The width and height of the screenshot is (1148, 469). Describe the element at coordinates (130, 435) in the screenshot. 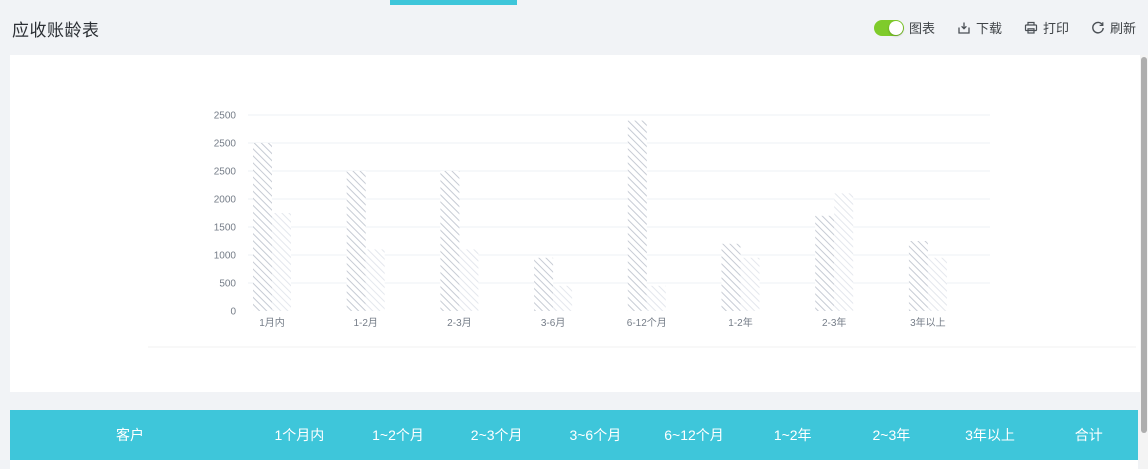

I see `col-header-customer: 客户` at that location.